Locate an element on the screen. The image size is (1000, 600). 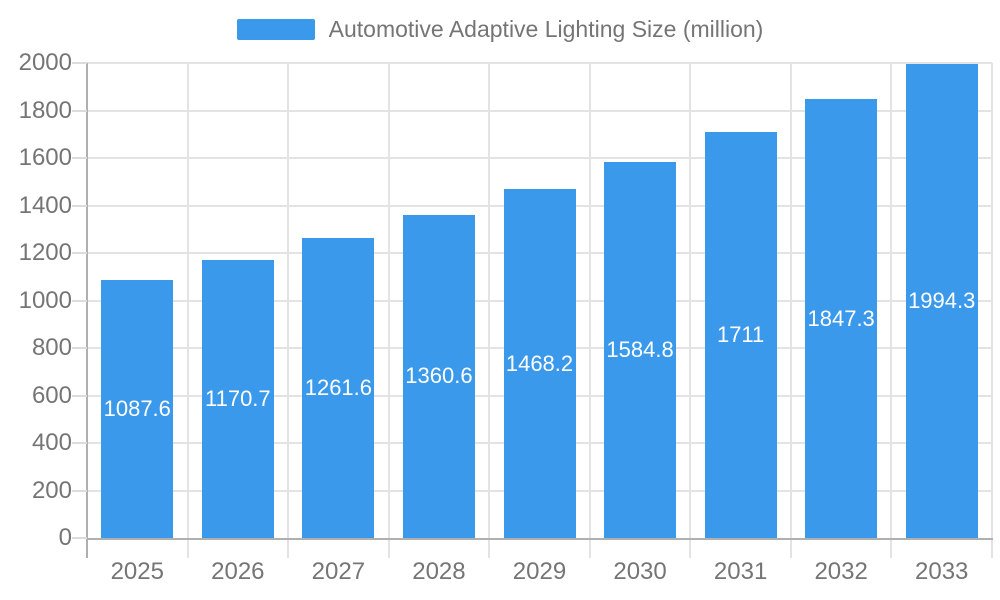
y-axis-label: 1200 is located at coordinates (45, 252).